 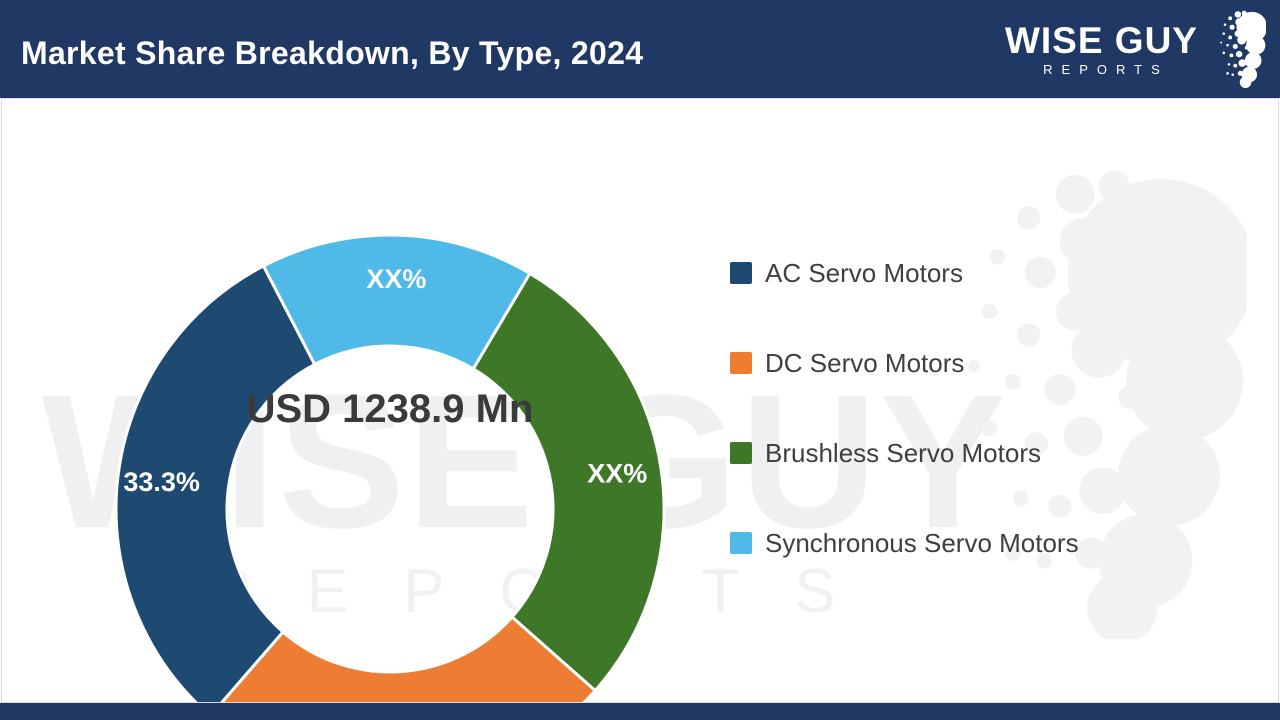 What do you see at coordinates (215, 483) in the screenshot?
I see `donut-segment-ac-servo-motors` at bounding box center [215, 483].